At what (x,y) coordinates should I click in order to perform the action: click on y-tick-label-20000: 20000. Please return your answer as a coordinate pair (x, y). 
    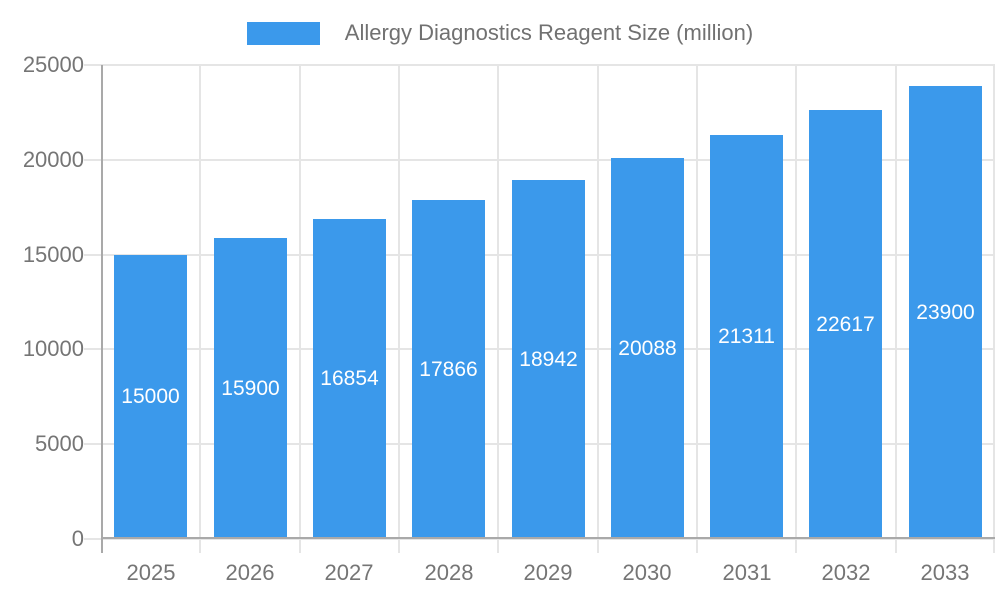
    Looking at the image, I should click on (53, 159).